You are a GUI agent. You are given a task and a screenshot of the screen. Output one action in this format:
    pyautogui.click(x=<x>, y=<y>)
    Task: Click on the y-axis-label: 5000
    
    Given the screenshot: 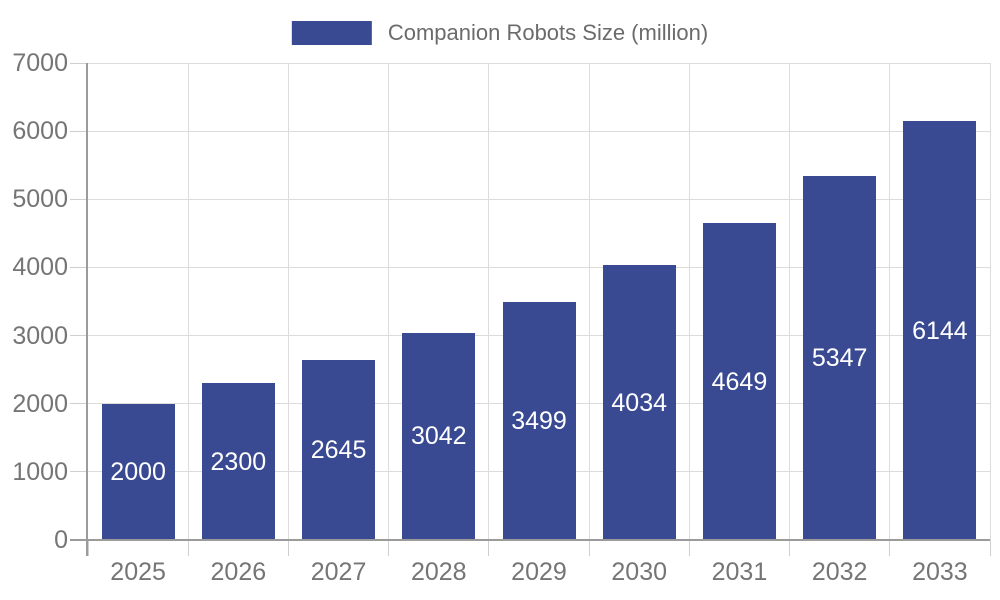 What is the action you would take?
    pyautogui.click(x=40, y=199)
    